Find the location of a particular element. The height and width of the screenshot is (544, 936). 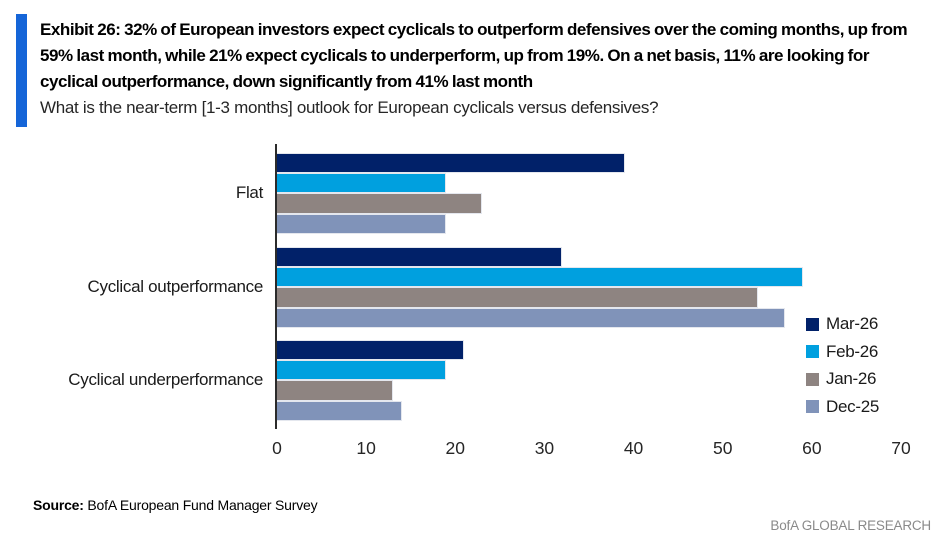

bar-mar-26-flat is located at coordinates (451, 163).